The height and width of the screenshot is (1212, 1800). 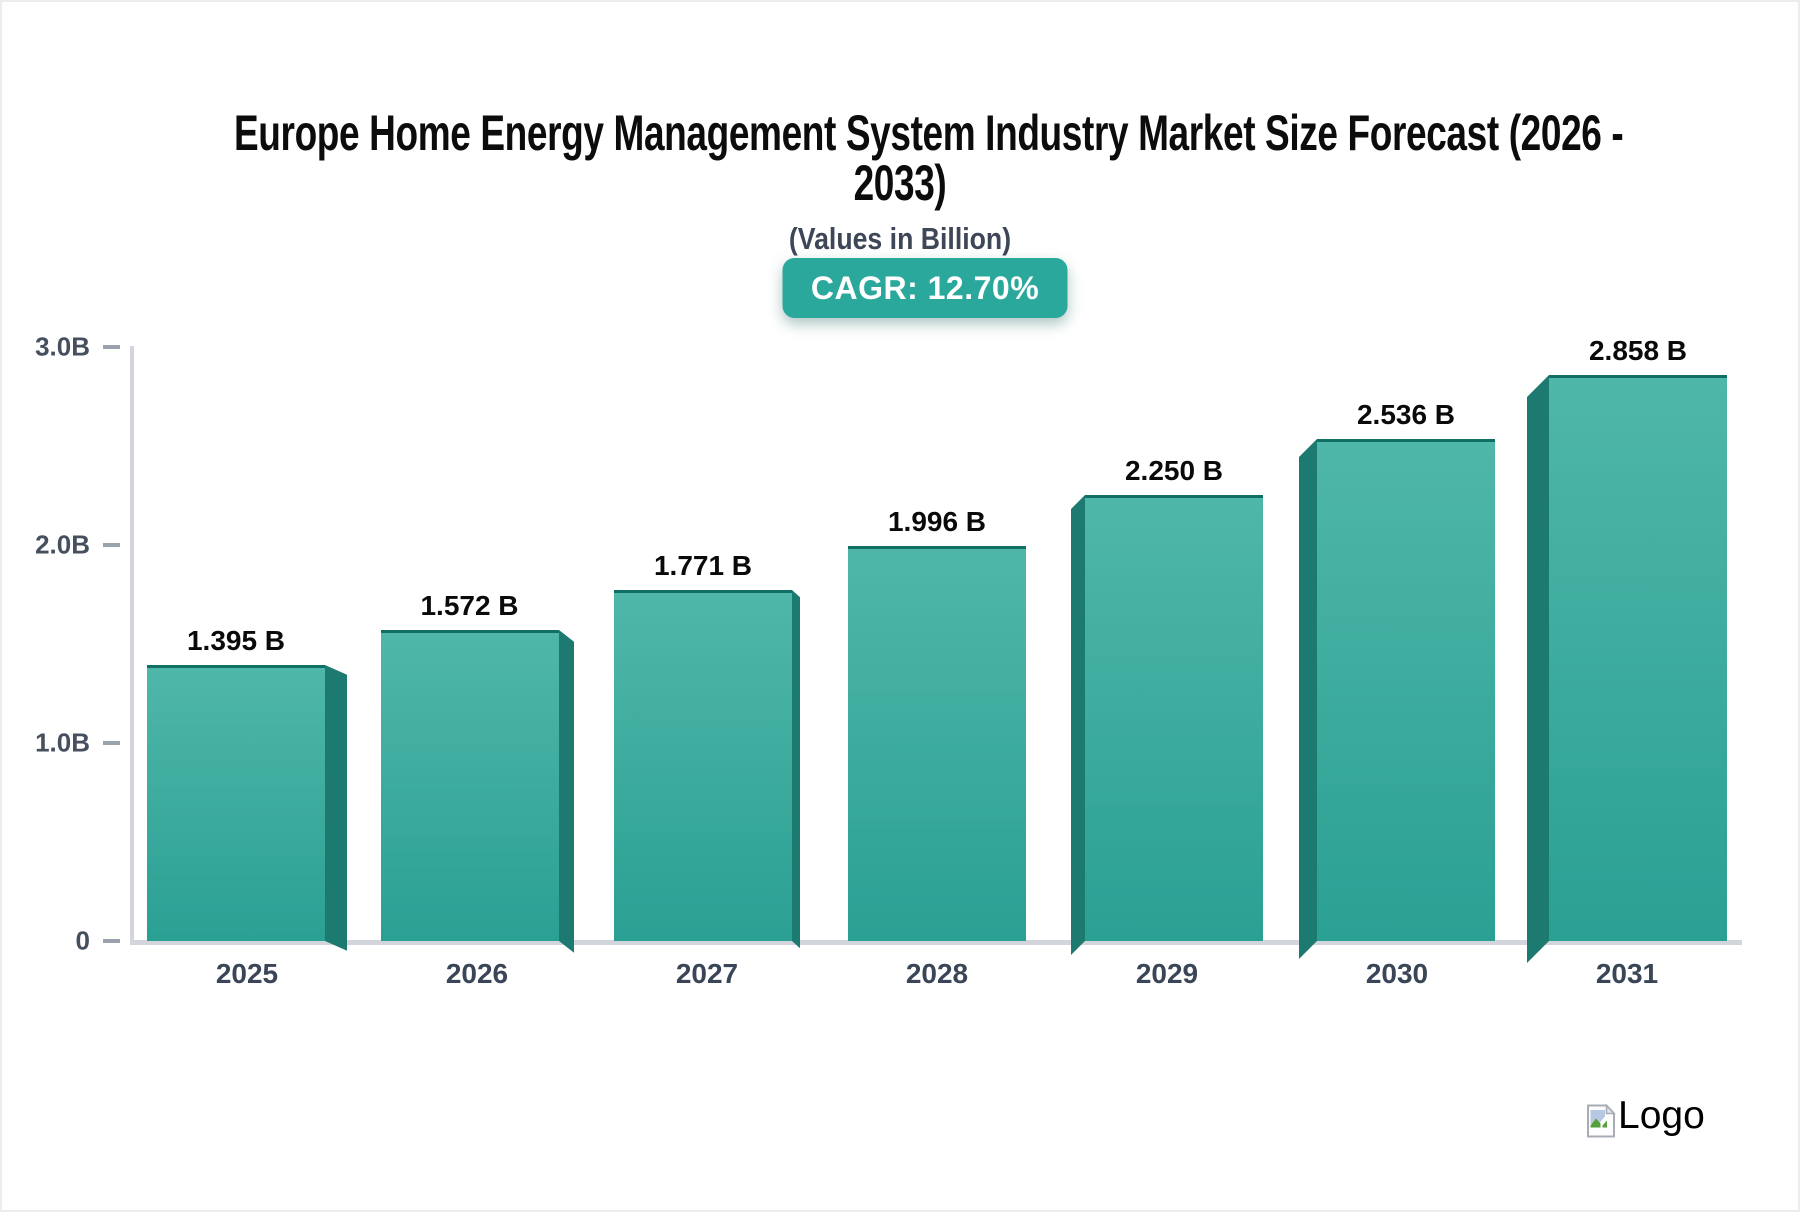 I want to click on y-axis-line, so click(x=132, y=645).